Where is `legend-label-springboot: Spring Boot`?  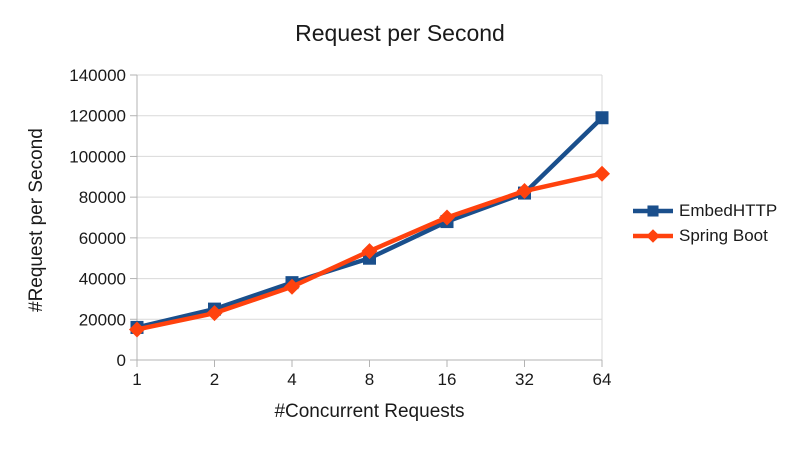
legend-label-springboot: Spring Boot is located at coordinates (723, 235).